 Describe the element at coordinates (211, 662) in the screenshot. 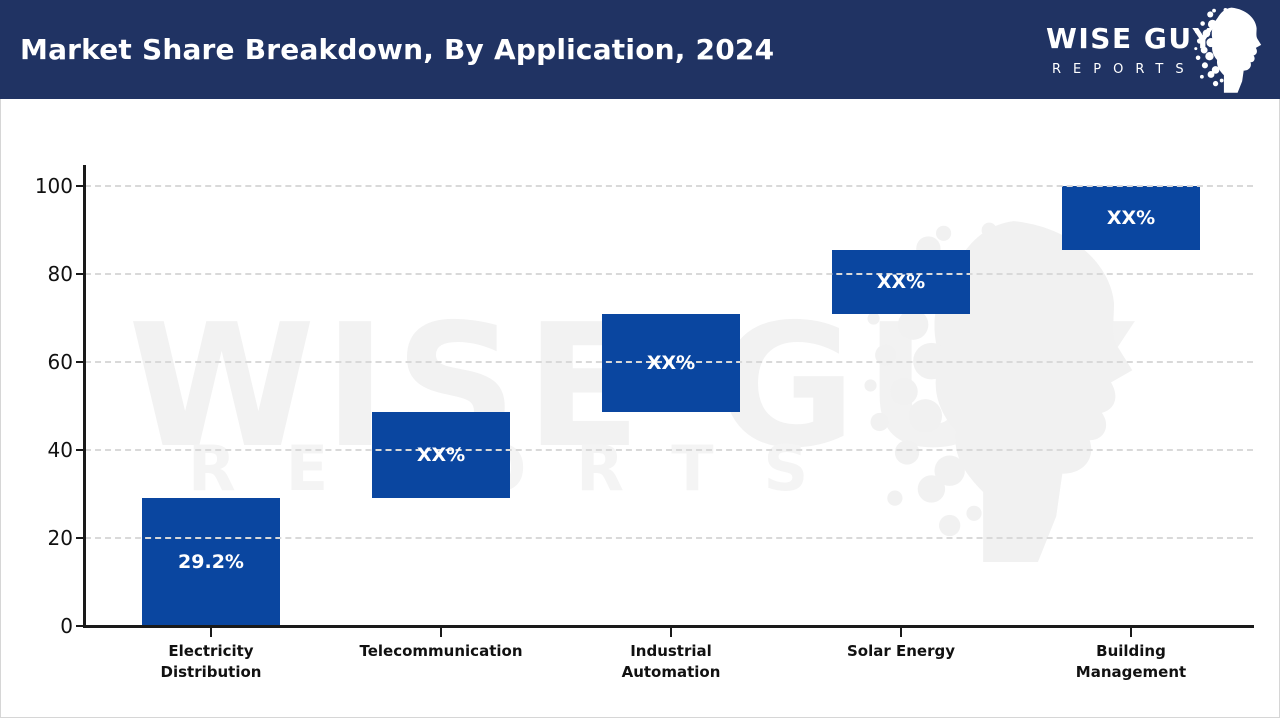

I see `x-category-label: Electricity Distribution` at that location.